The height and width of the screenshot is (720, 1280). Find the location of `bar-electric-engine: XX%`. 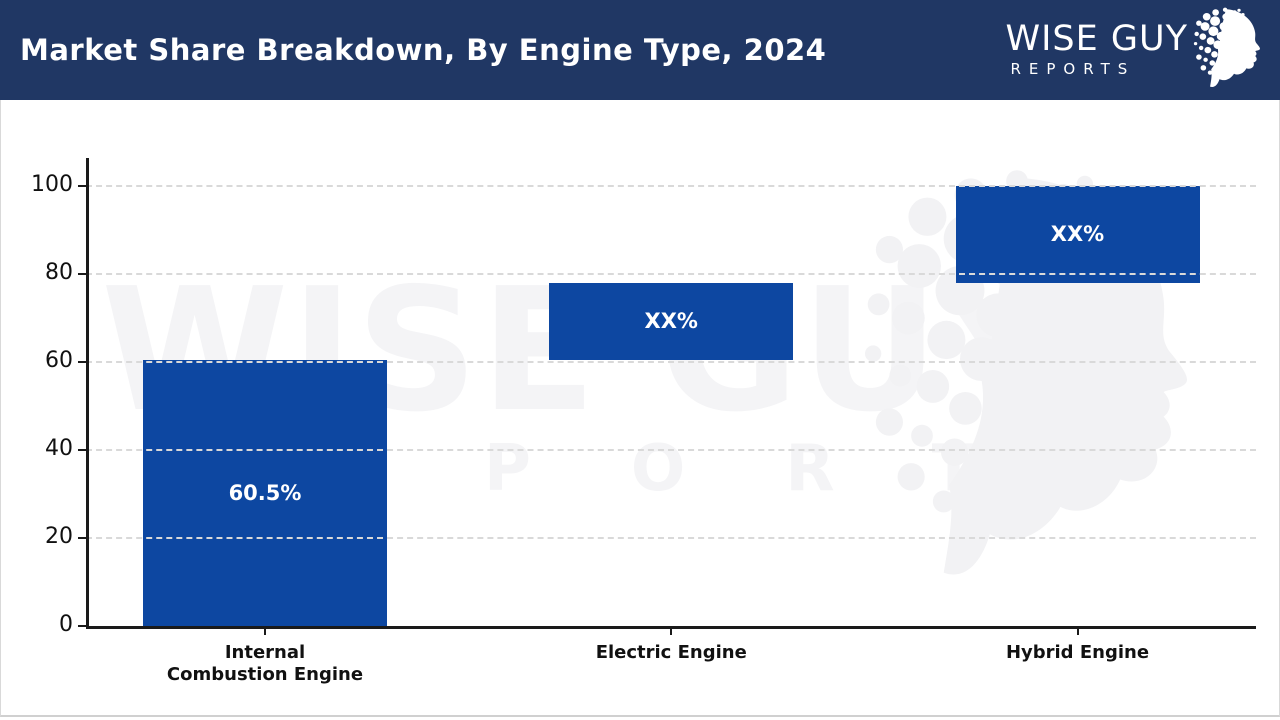

bar-electric-engine: XX% is located at coordinates (671, 321).